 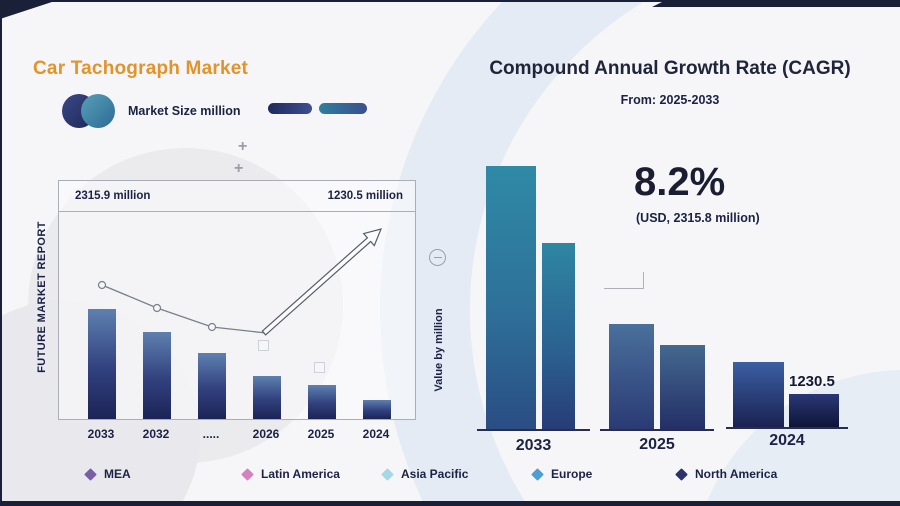 What do you see at coordinates (321, 434) in the screenshot?
I see `market-x-label: 2025` at bounding box center [321, 434].